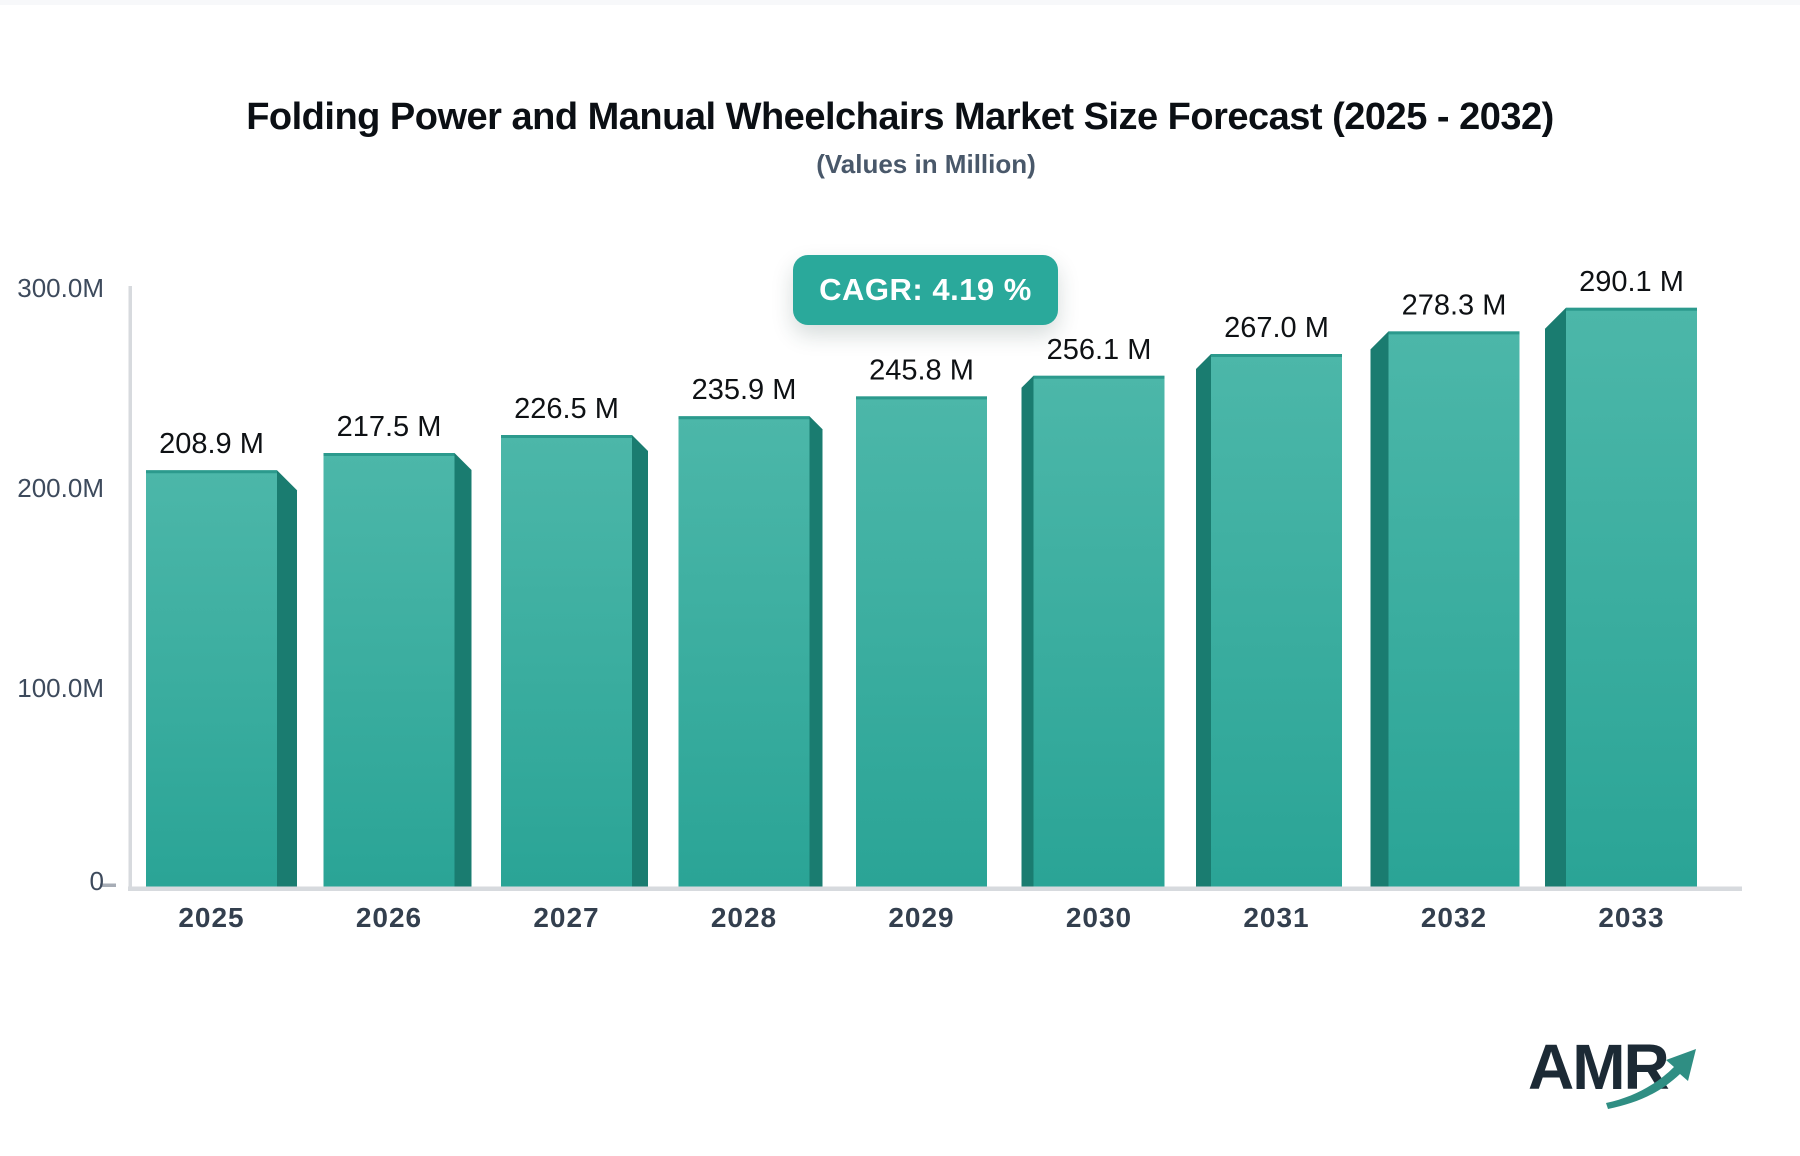 Image resolution: width=1800 pixels, height=1156 pixels. Describe the element at coordinates (566, 409) in the screenshot. I see `bar-value-label: 226.5 M` at that location.